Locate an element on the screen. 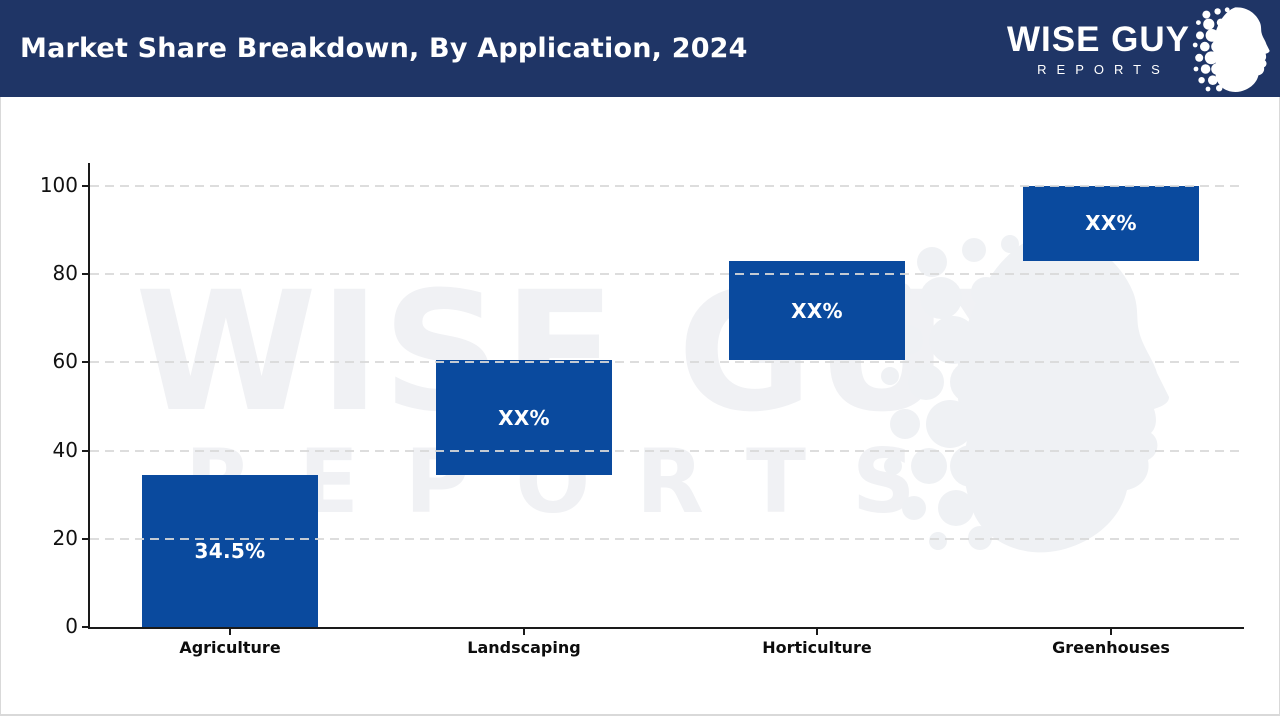  y-tick-label: 100 is located at coordinates (58, 185).